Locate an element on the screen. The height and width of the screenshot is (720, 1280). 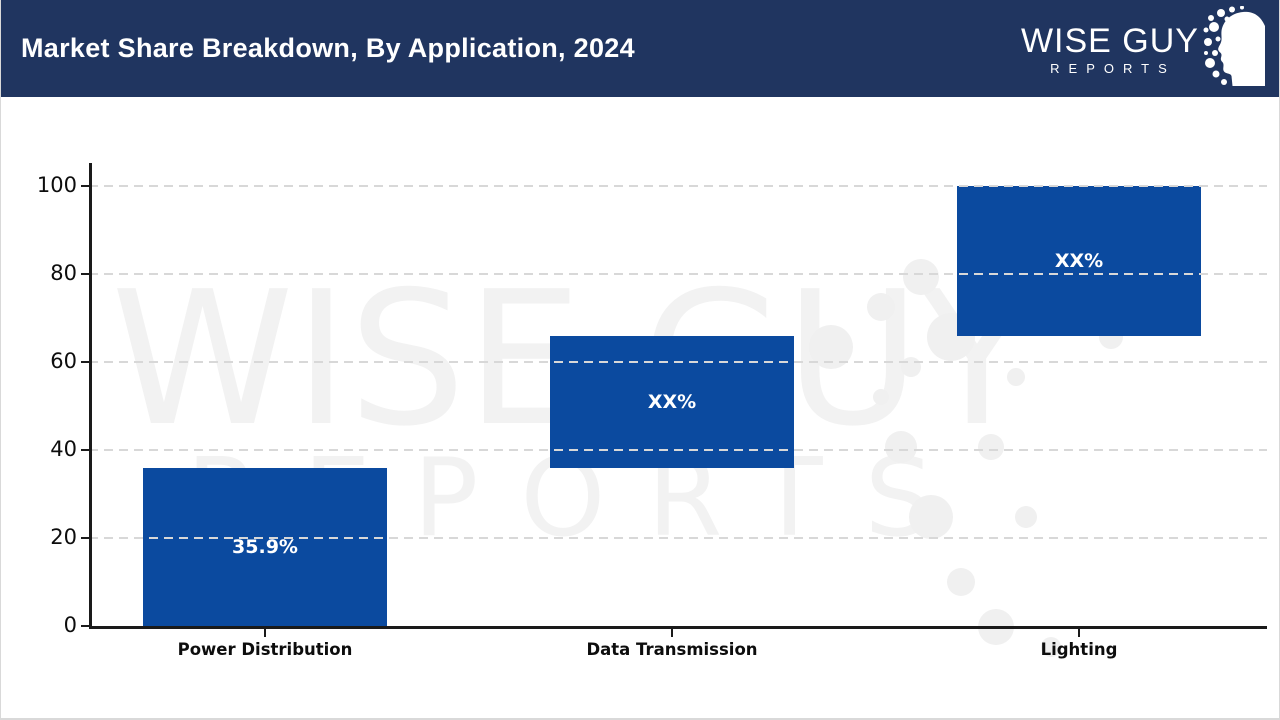
x-category-label: Data Transmission is located at coordinates (672, 649).